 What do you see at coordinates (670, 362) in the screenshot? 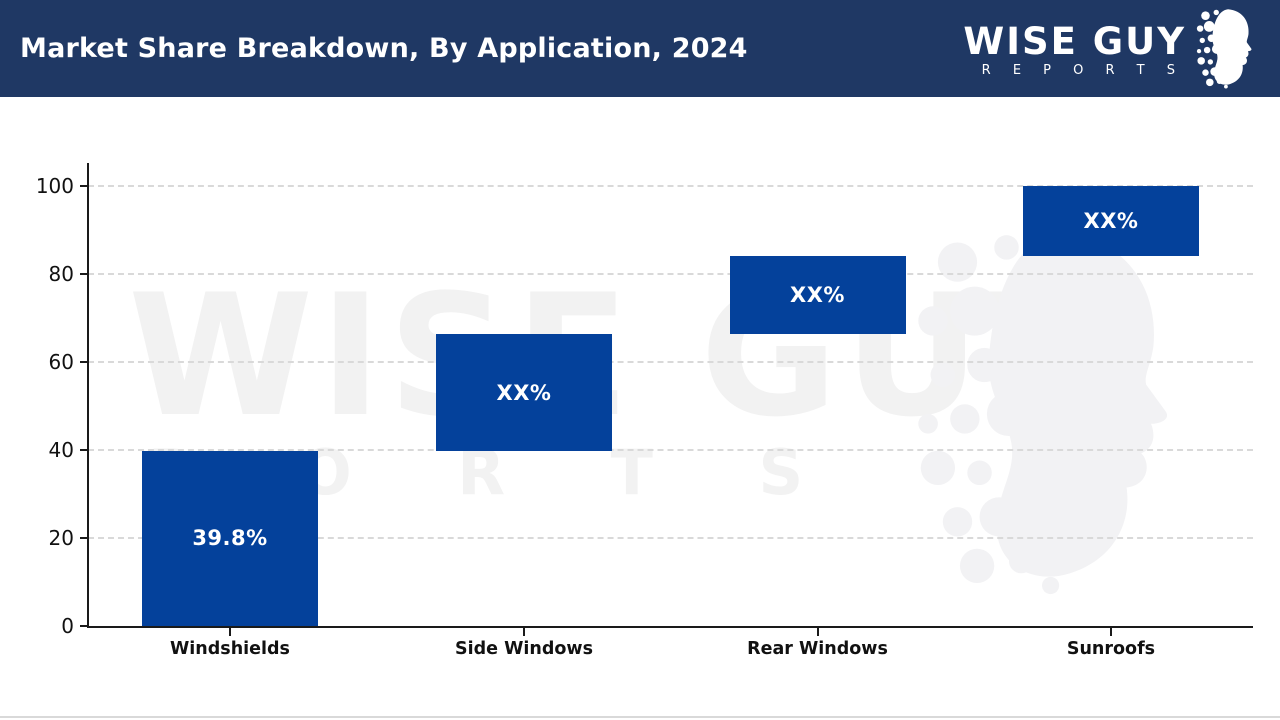
I see `gridline-y60` at bounding box center [670, 362].